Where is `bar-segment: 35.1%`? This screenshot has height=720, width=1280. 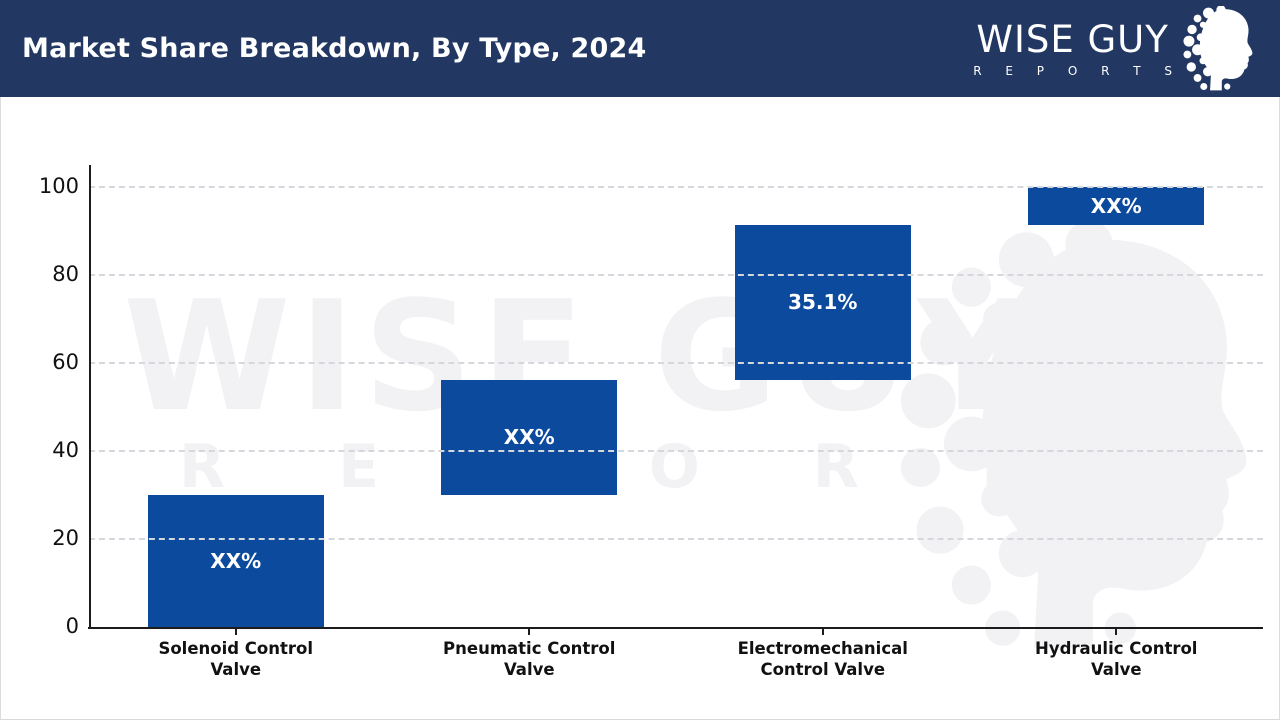 bar-segment: 35.1% is located at coordinates (822, 302).